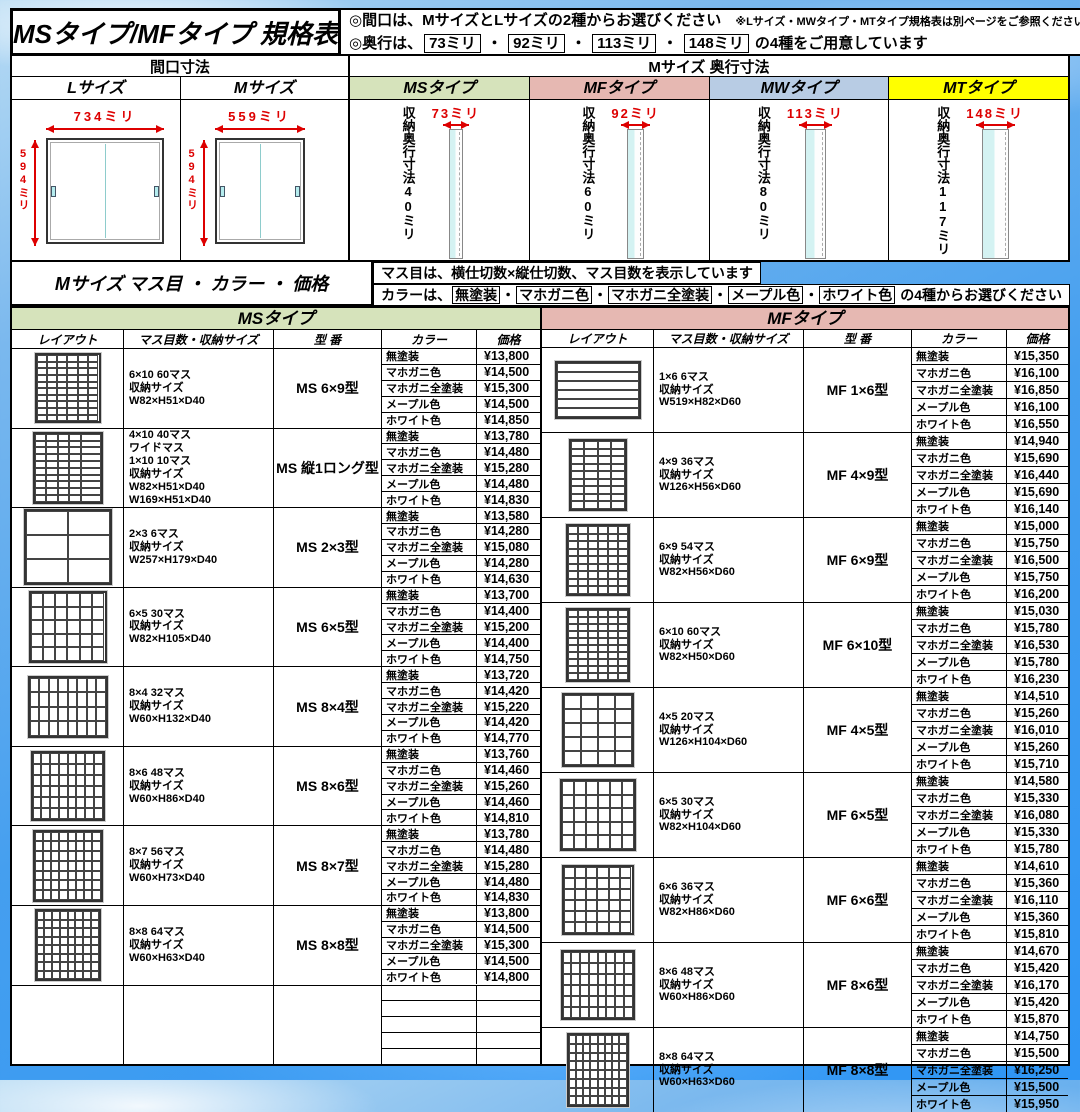 The height and width of the screenshot is (1112, 1080). I want to click on price-cell: ¥13,780, so click(507, 436).